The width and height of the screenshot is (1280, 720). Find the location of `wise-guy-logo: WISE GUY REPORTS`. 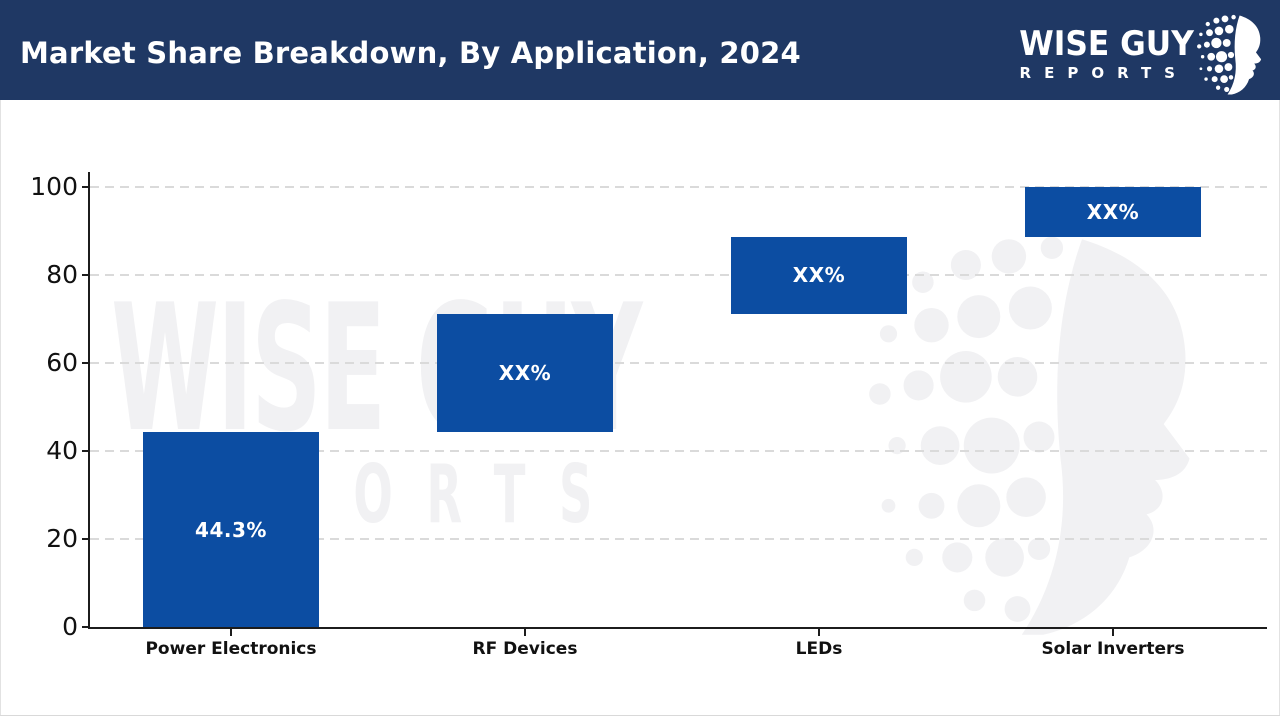

wise-guy-logo: WISE GUY REPORTS is located at coordinates (1142, 51).